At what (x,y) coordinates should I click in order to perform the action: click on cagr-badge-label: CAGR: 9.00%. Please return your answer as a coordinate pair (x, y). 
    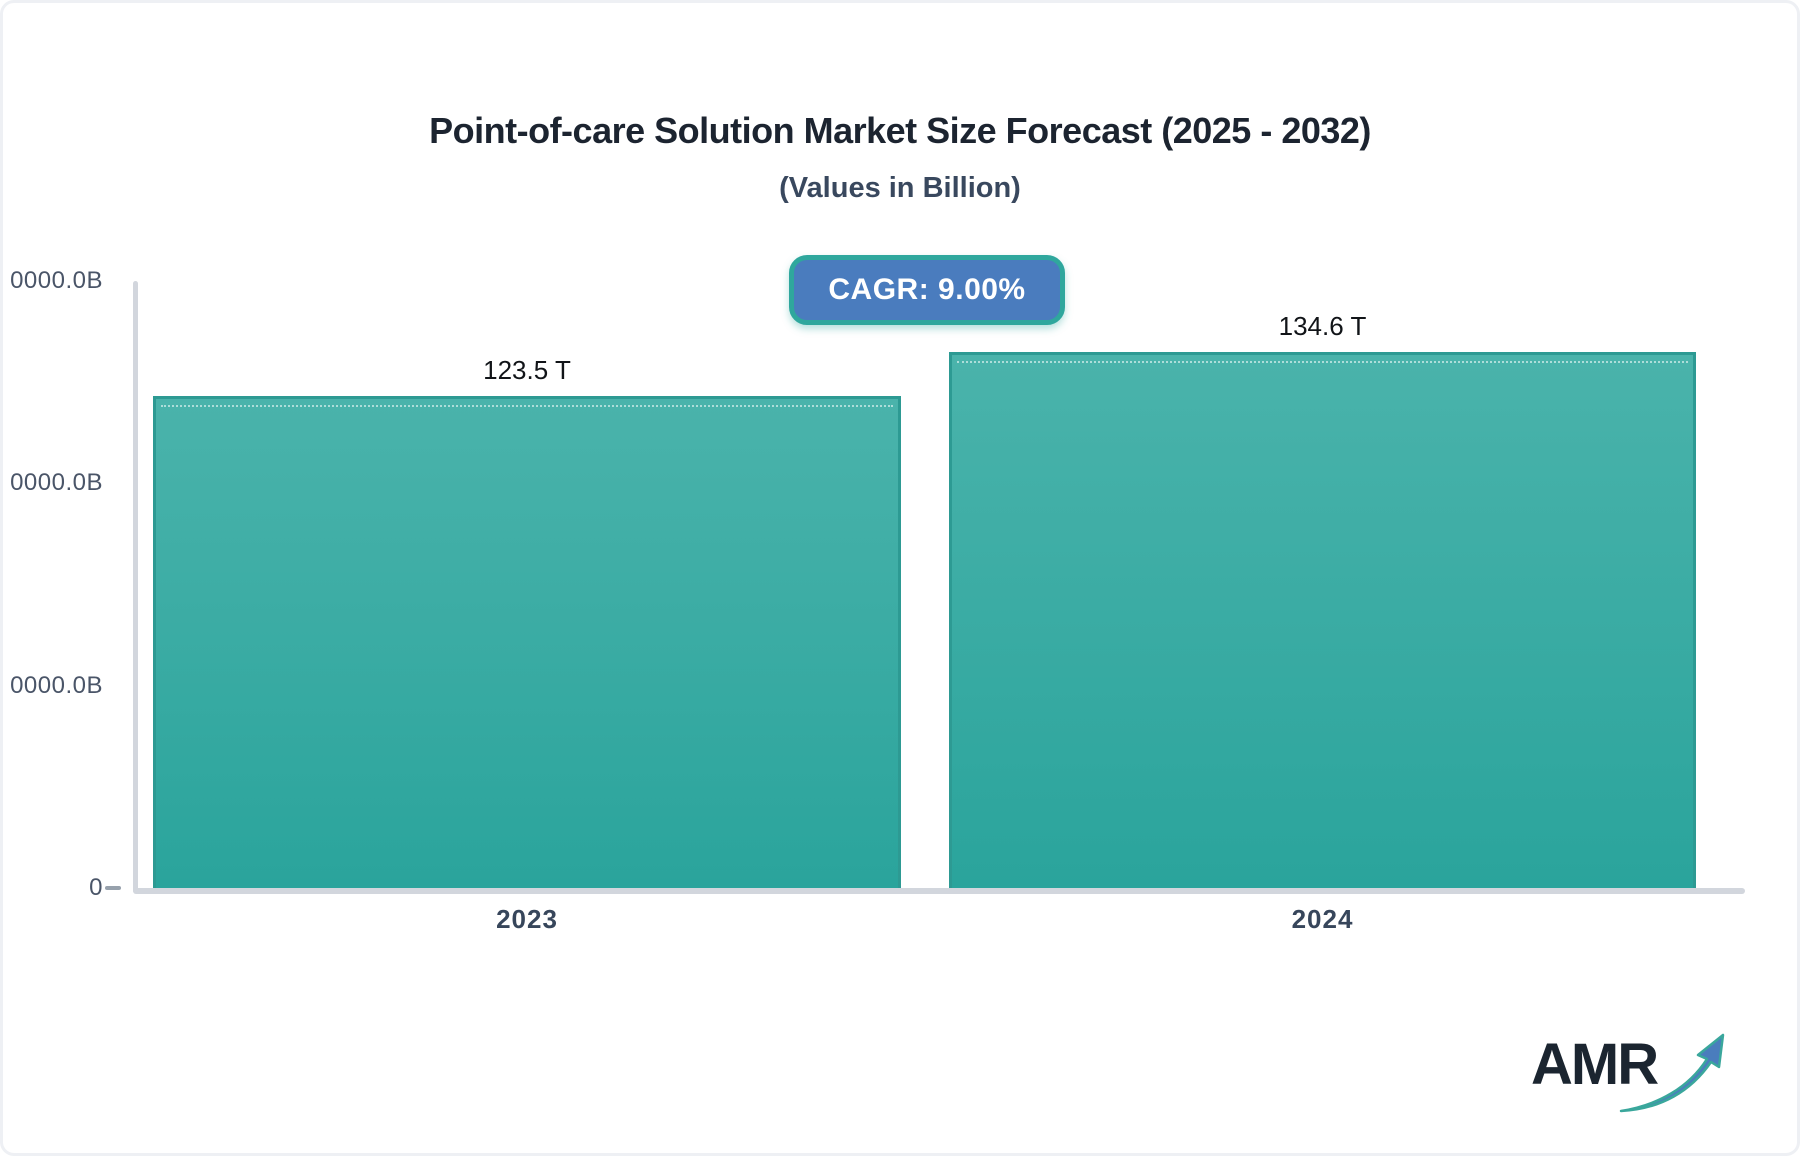
    Looking at the image, I should click on (927, 289).